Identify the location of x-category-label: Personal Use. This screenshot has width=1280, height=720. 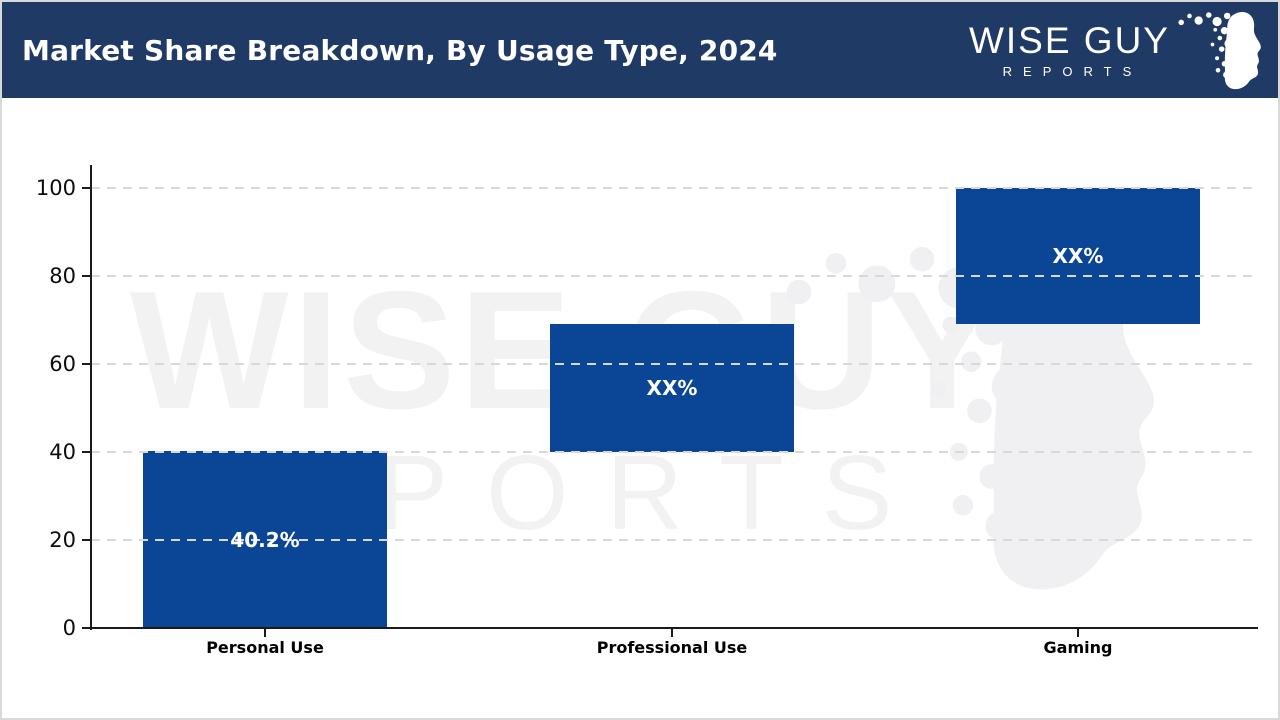
(265, 647).